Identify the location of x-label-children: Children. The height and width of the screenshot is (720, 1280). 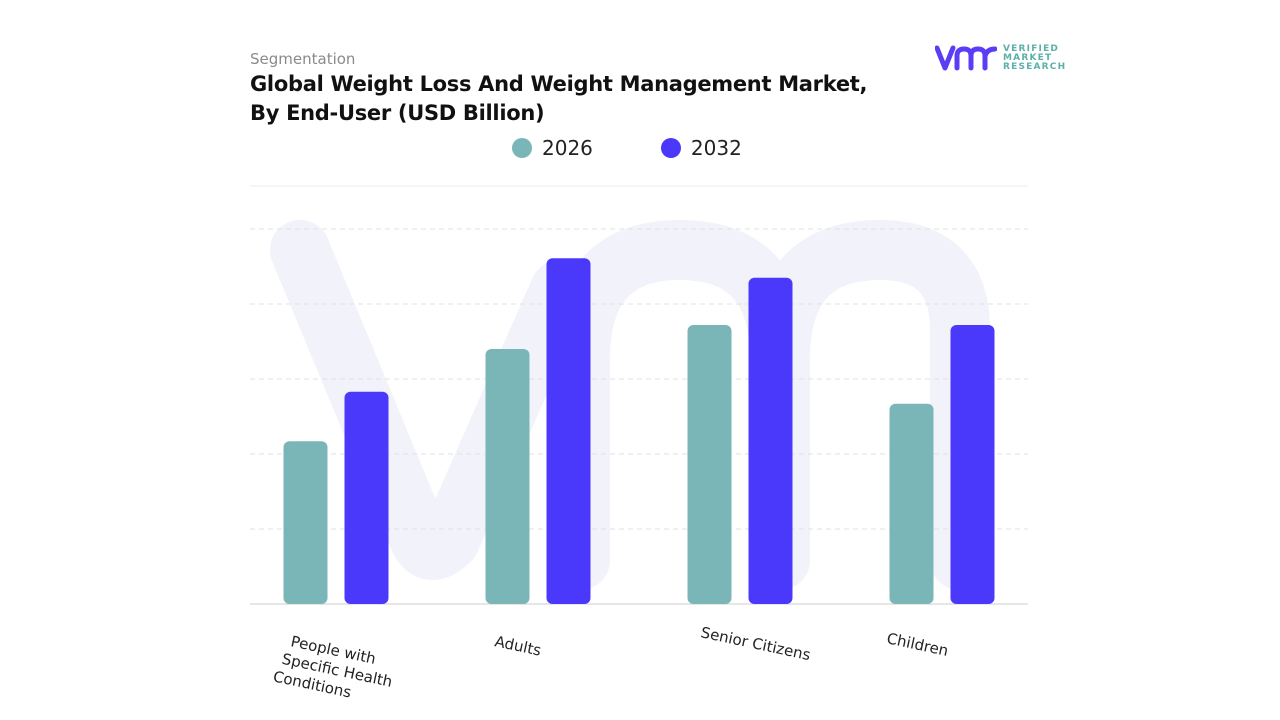
(917, 644).